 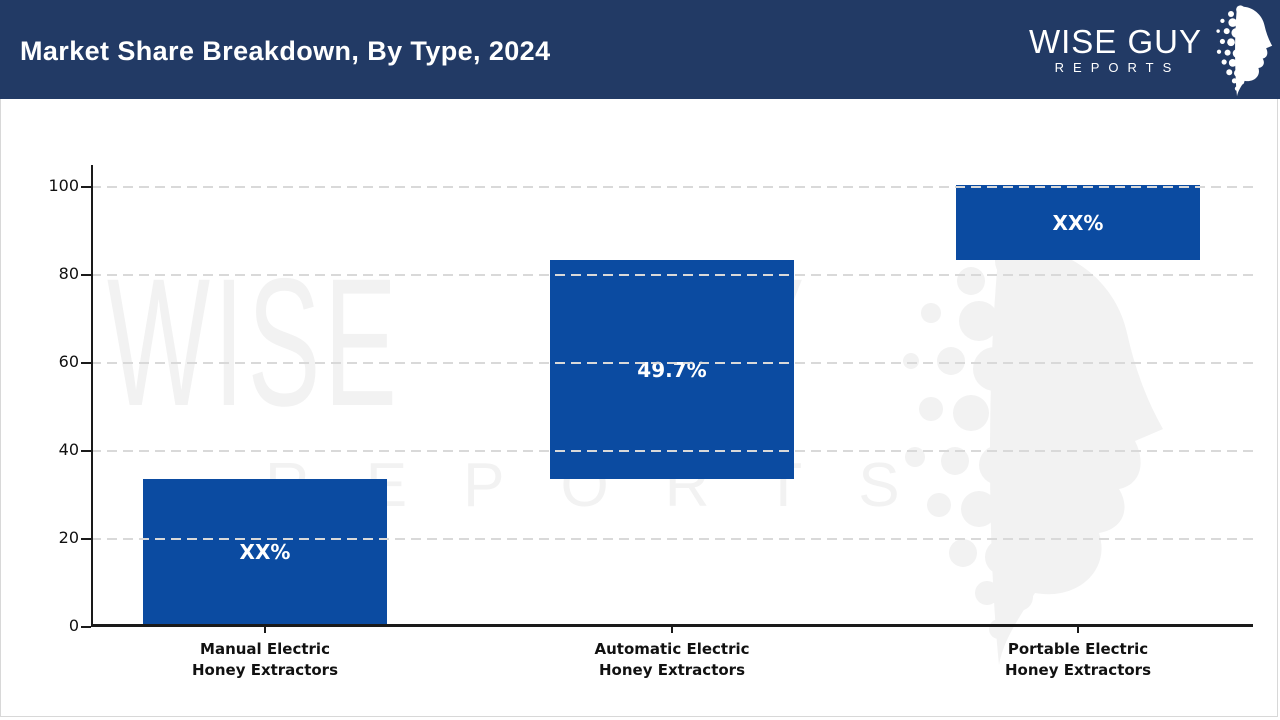 What do you see at coordinates (1077, 659) in the screenshot?
I see `category-label: Portable Electric Honey Extractors` at bounding box center [1077, 659].